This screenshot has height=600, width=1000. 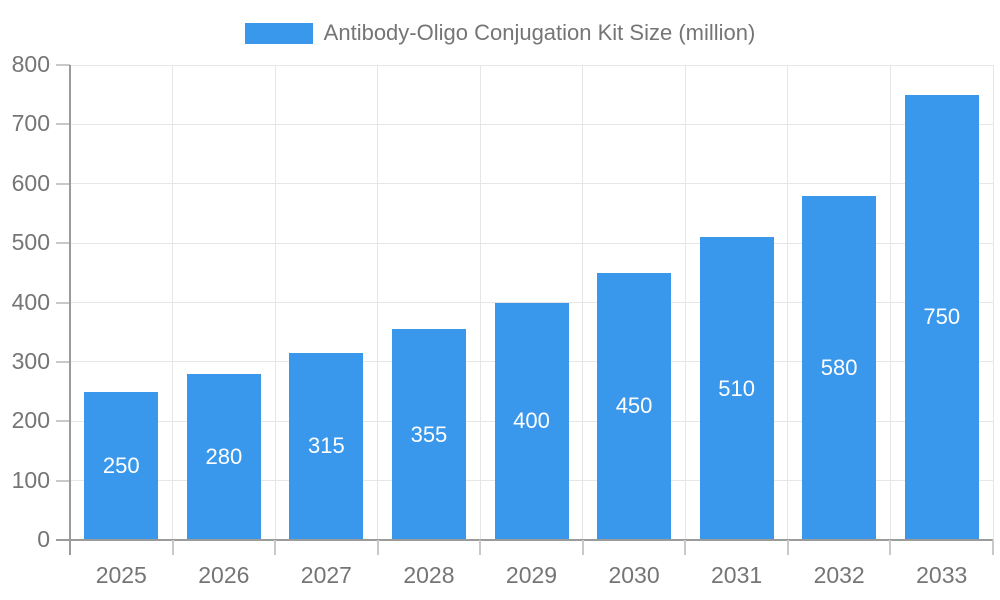 I want to click on x-tick-label: 2031, so click(x=737, y=575).